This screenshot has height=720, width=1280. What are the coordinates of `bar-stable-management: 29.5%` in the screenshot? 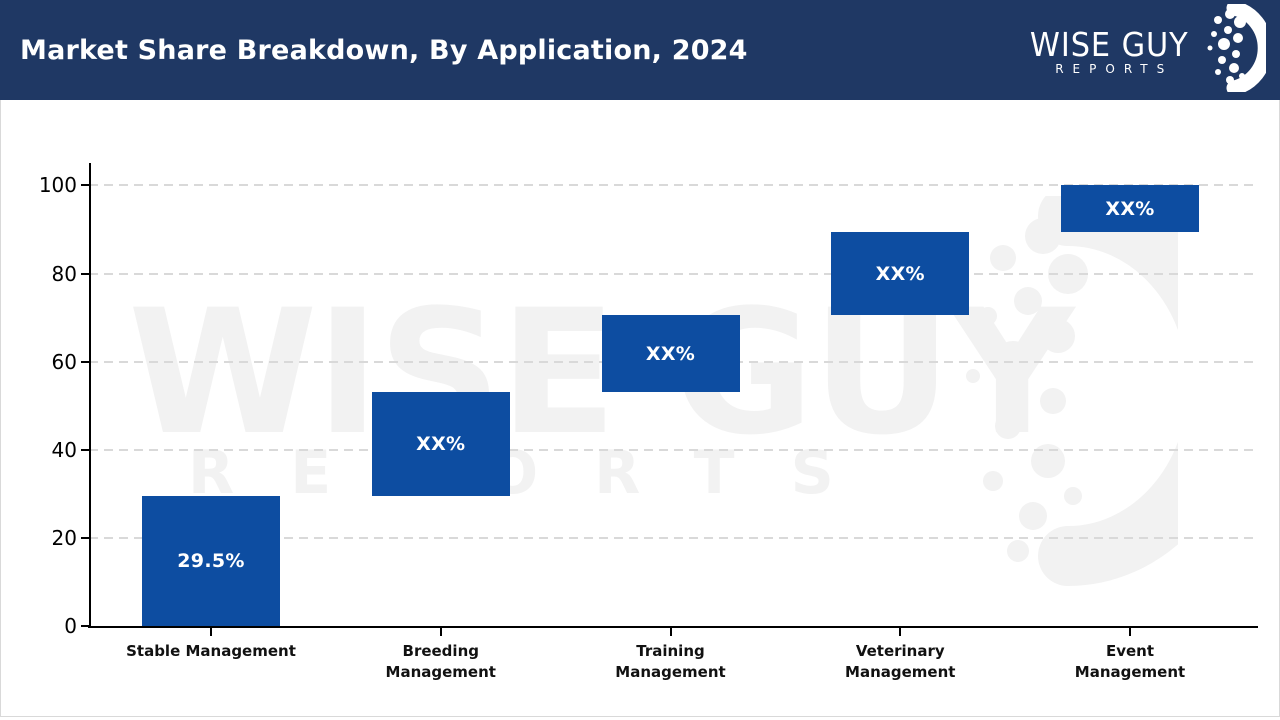 It's located at (211, 561).